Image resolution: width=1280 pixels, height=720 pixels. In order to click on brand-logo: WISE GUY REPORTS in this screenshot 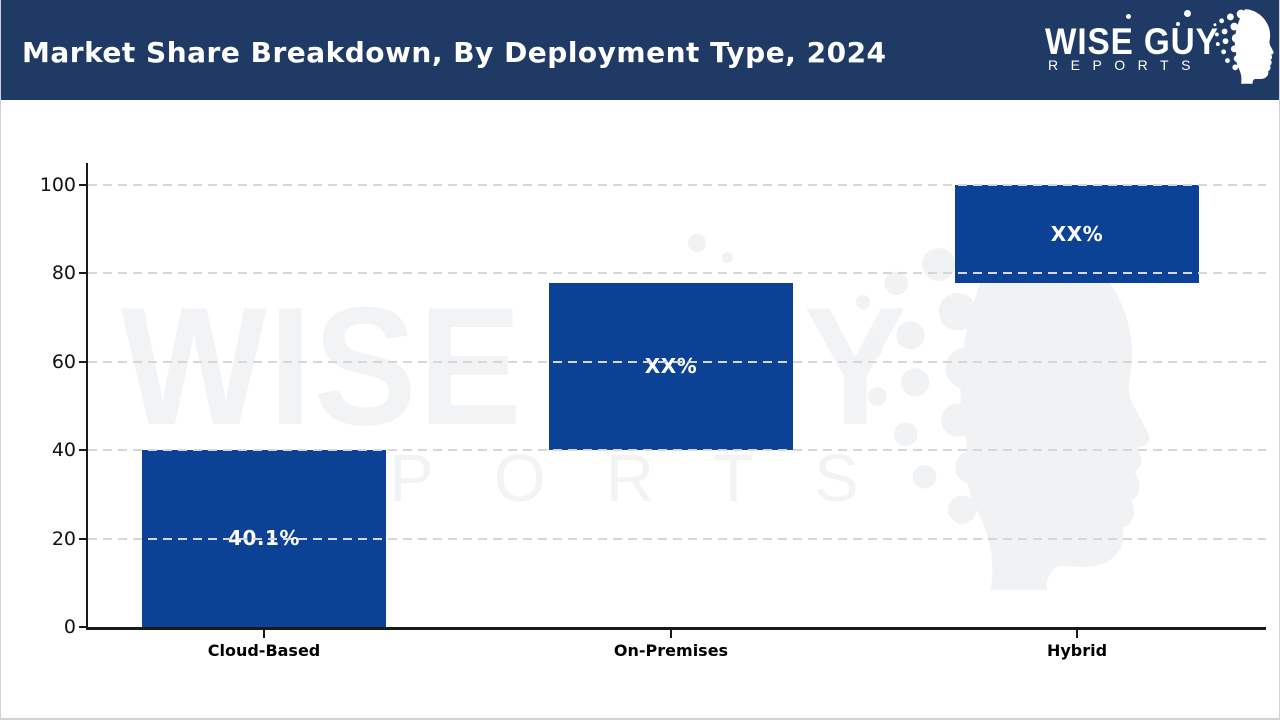, I will do `click(1160, 50)`.